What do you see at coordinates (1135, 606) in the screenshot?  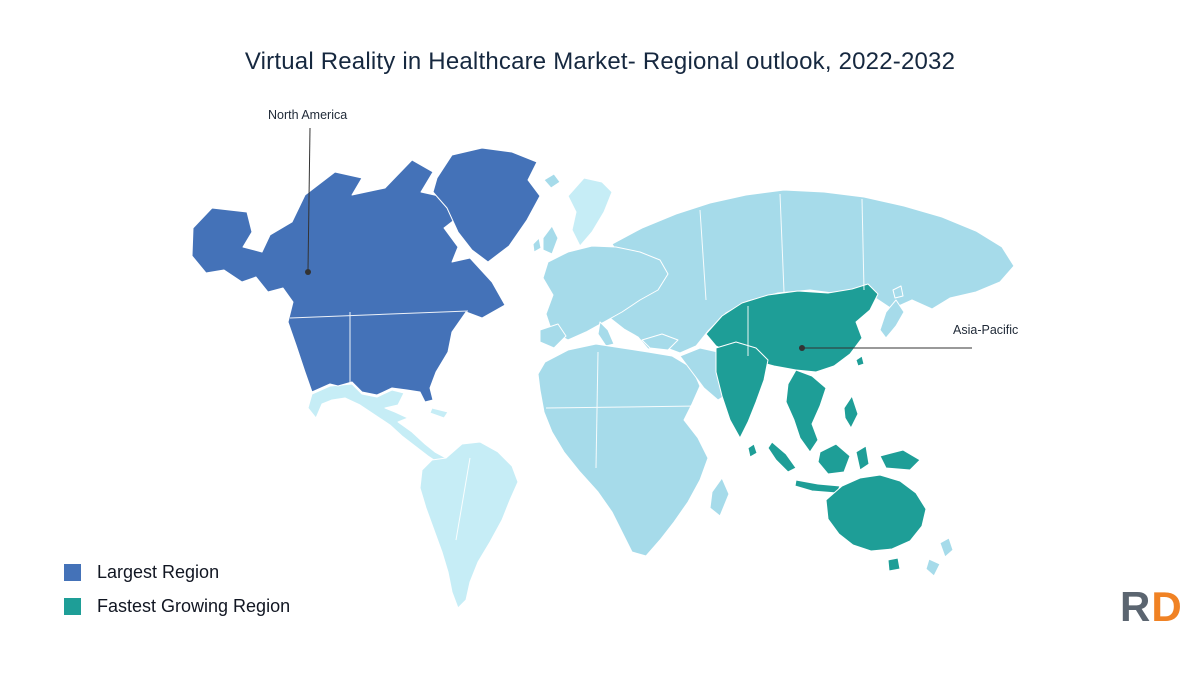 I see `logo-letter-r: R` at bounding box center [1135, 606].